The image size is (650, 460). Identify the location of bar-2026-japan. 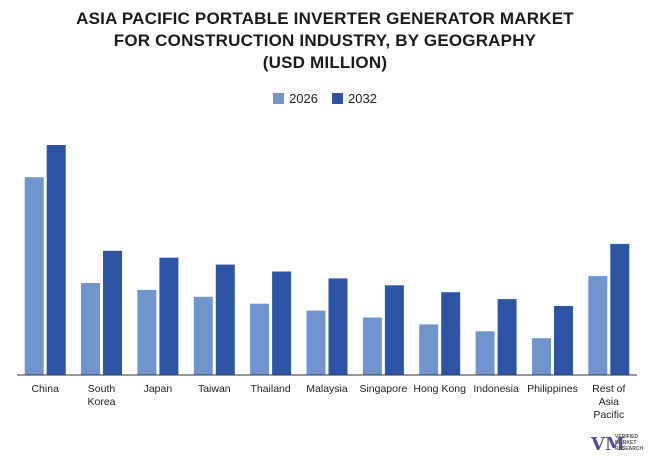
(147, 332).